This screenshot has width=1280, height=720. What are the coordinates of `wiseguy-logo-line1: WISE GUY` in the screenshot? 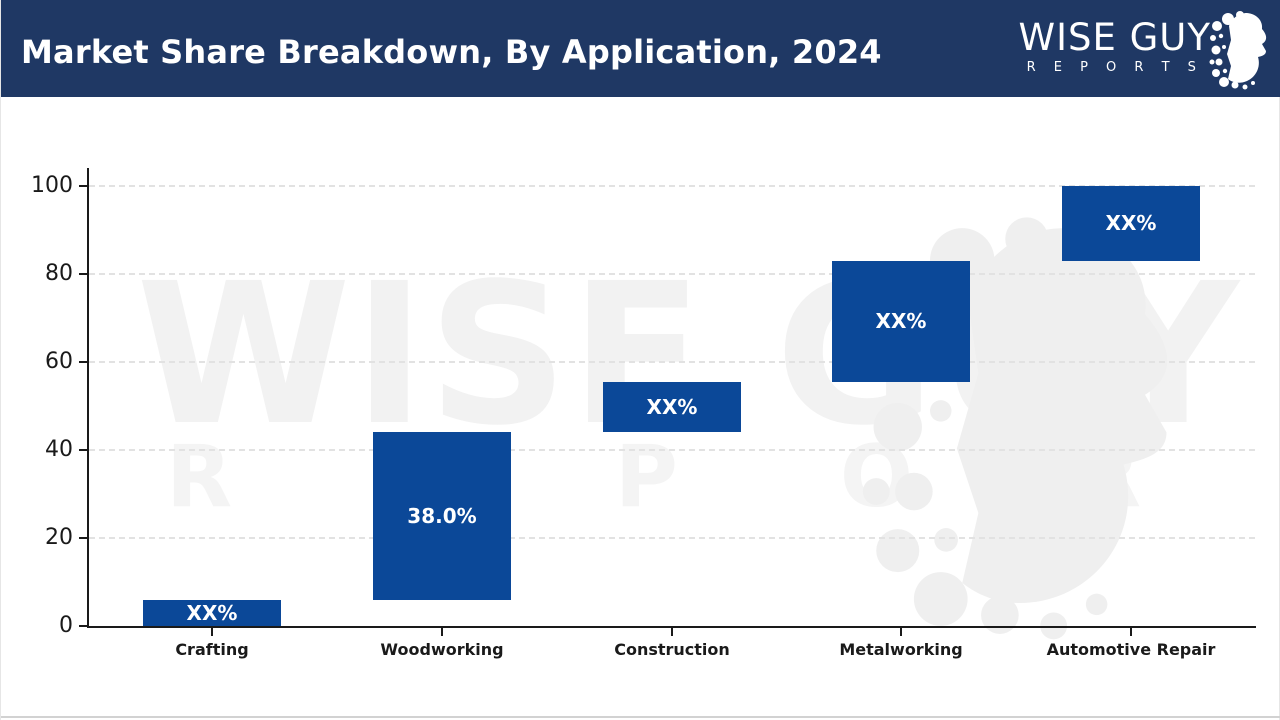 It's located at (1114, 37).